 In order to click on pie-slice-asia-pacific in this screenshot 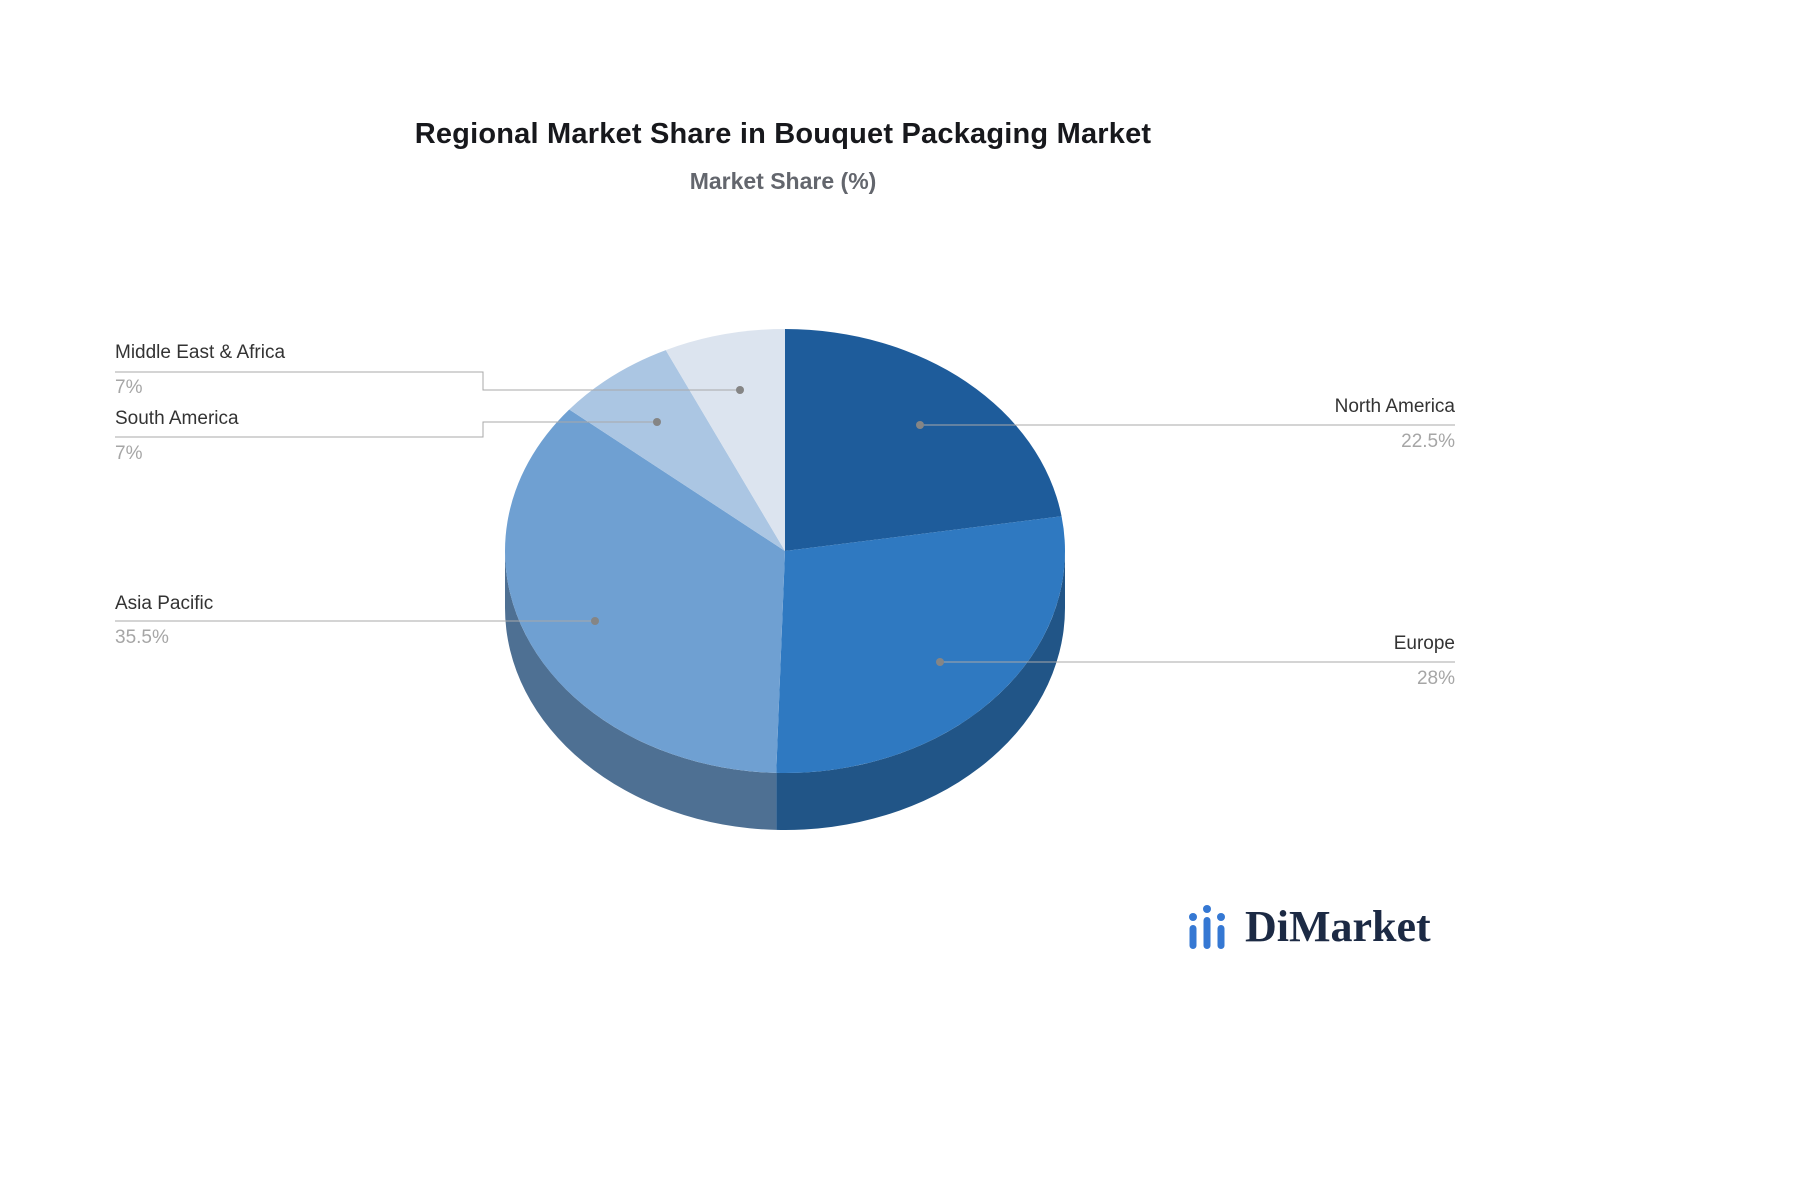, I will do `click(645, 591)`.